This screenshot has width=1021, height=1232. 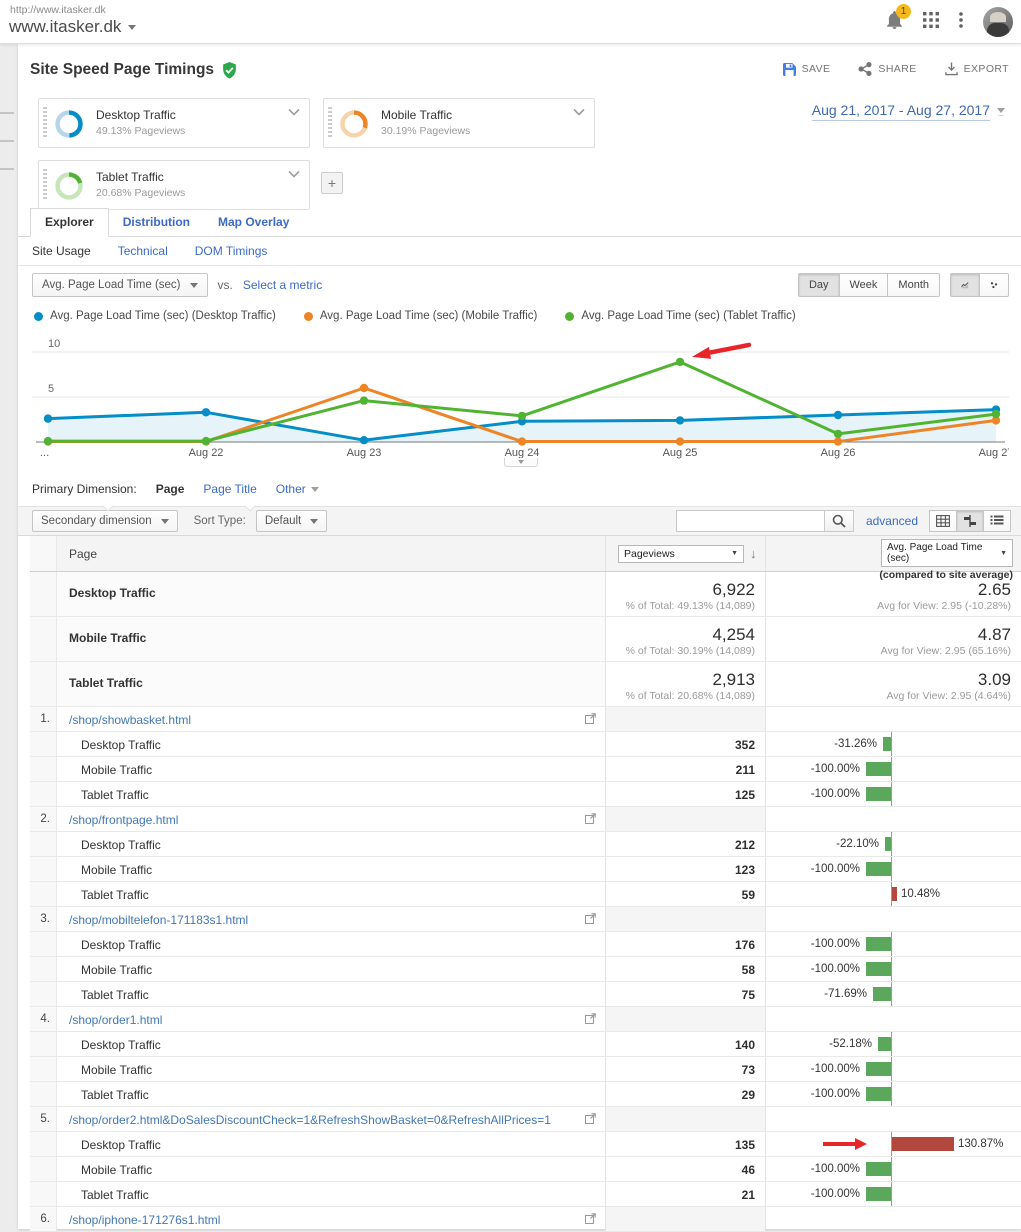 What do you see at coordinates (61, 251) in the screenshot?
I see `subtab-site-usage: Site Usage` at bounding box center [61, 251].